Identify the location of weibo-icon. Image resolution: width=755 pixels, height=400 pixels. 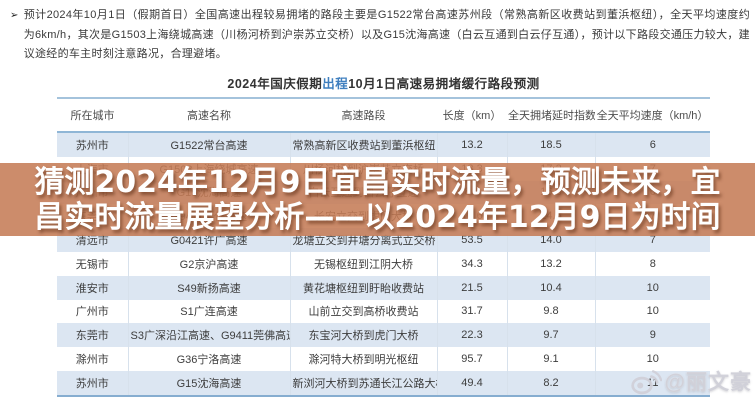
(646, 381).